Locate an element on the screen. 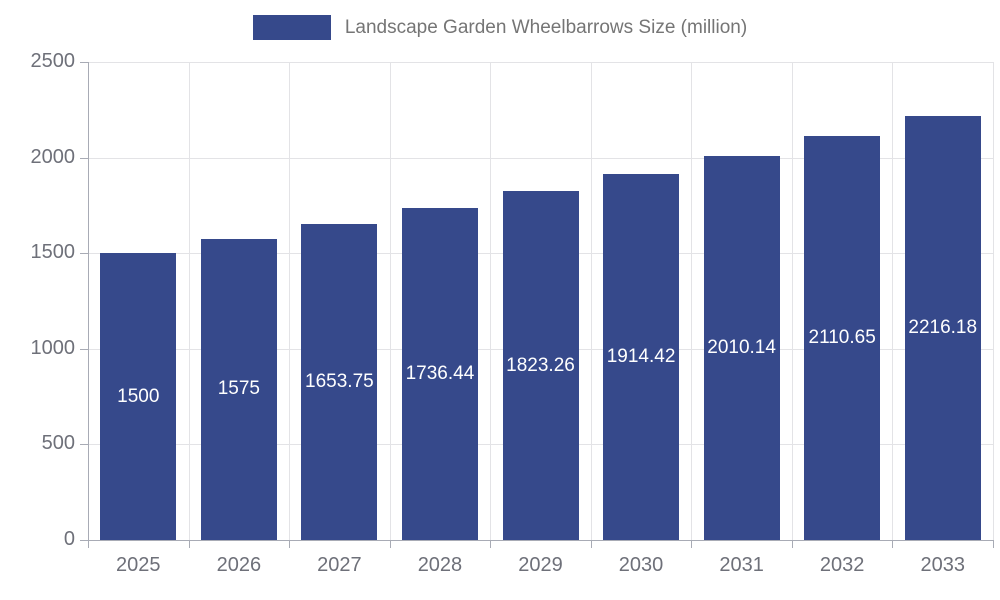 This screenshot has height=600, width=1000. bar-2032 is located at coordinates (842, 338).